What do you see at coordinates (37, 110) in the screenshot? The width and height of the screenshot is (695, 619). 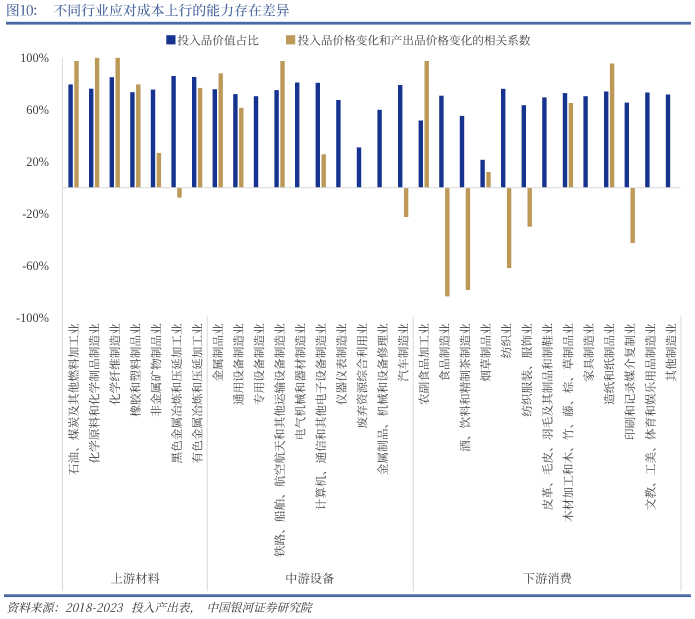 I see `svg-text: 60%` at bounding box center [37, 110].